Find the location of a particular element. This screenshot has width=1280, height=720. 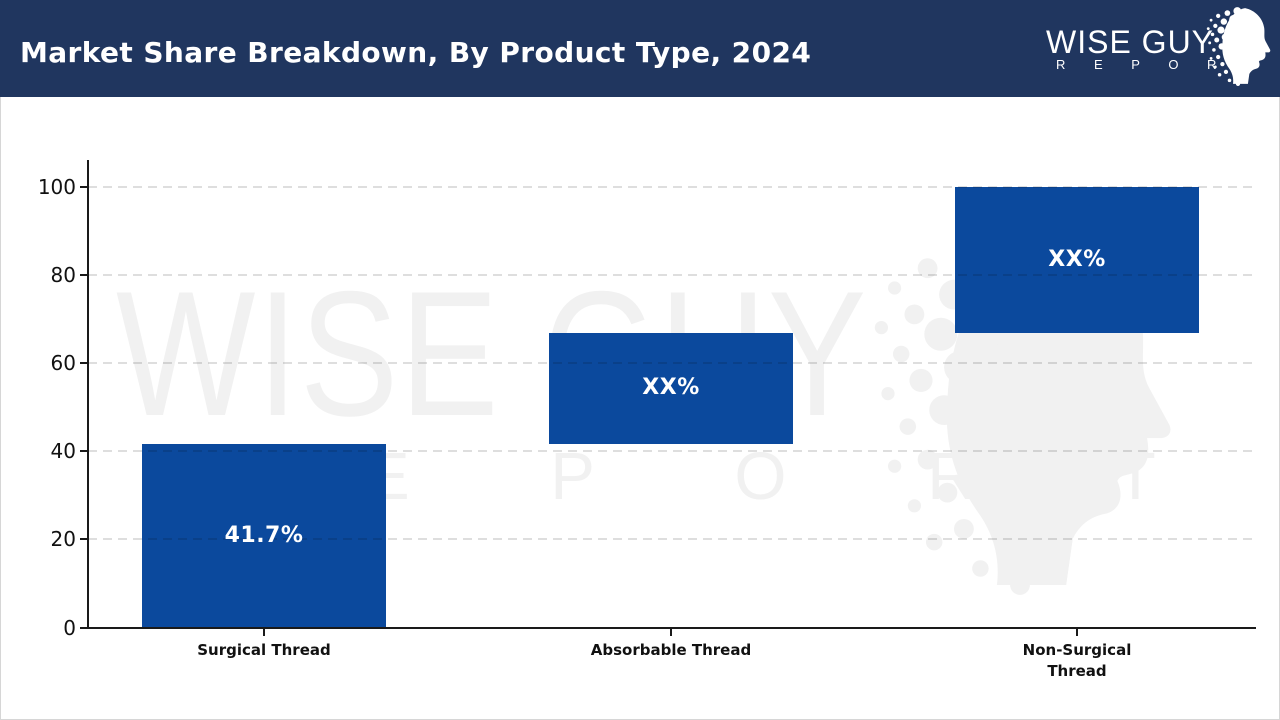

category-label-line: Surgical Thread is located at coordinates (264, 650).